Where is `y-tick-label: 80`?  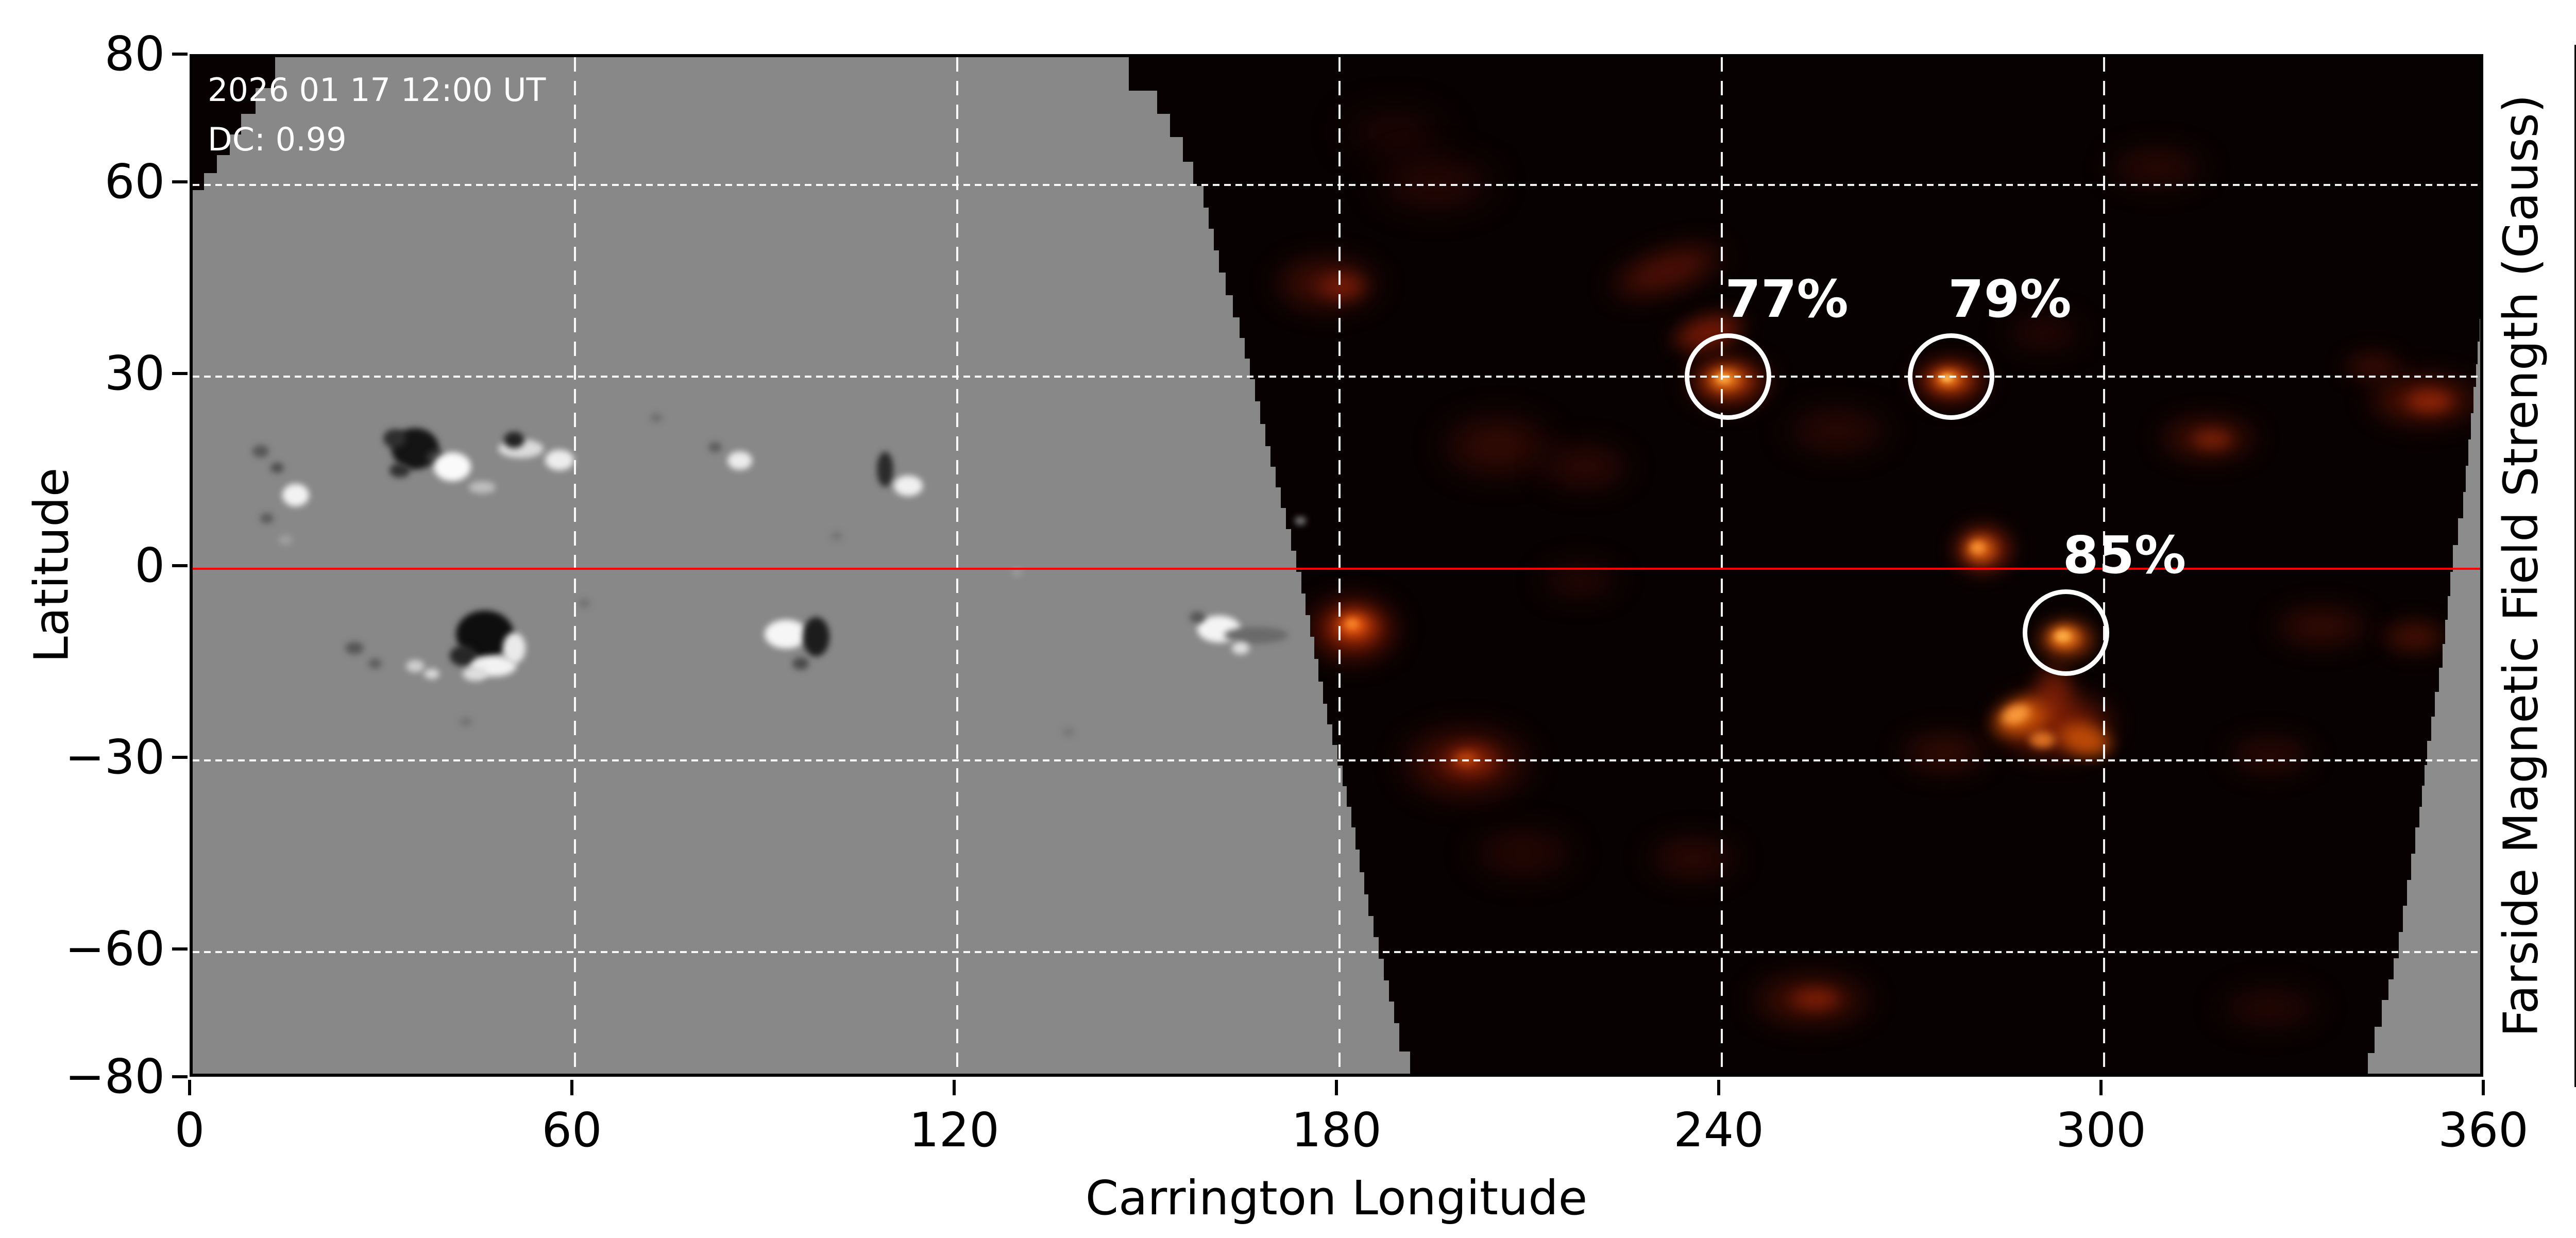
y-tick-label: 80 is located at coordinates (135, 53).